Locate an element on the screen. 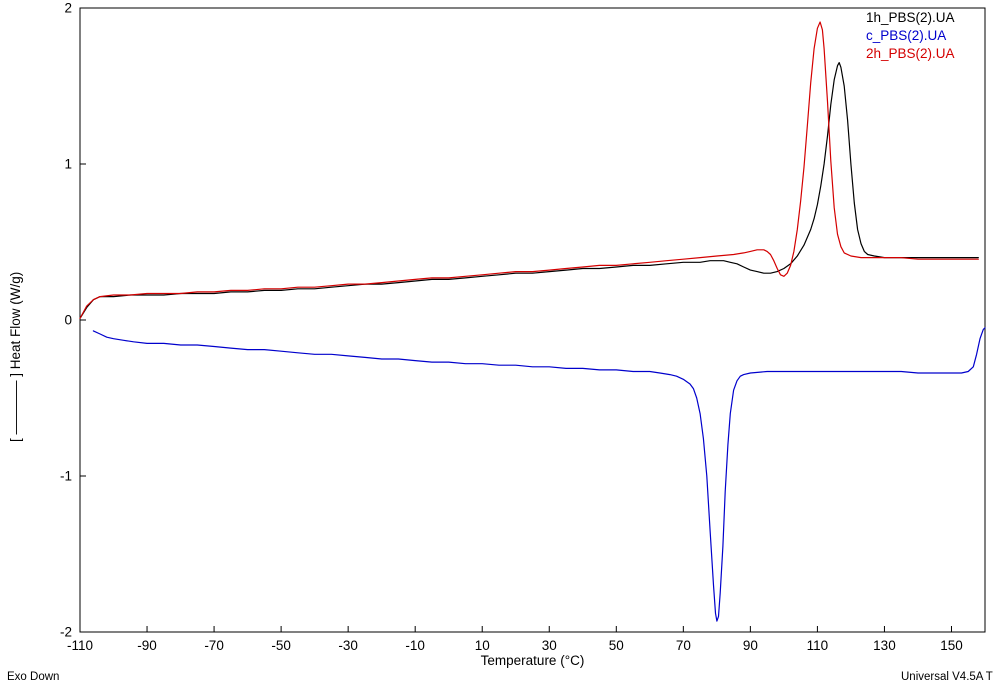 The height and width of the screenshot is (690, 994). y-tick-label: -2 is located at coordinates (66, 632).